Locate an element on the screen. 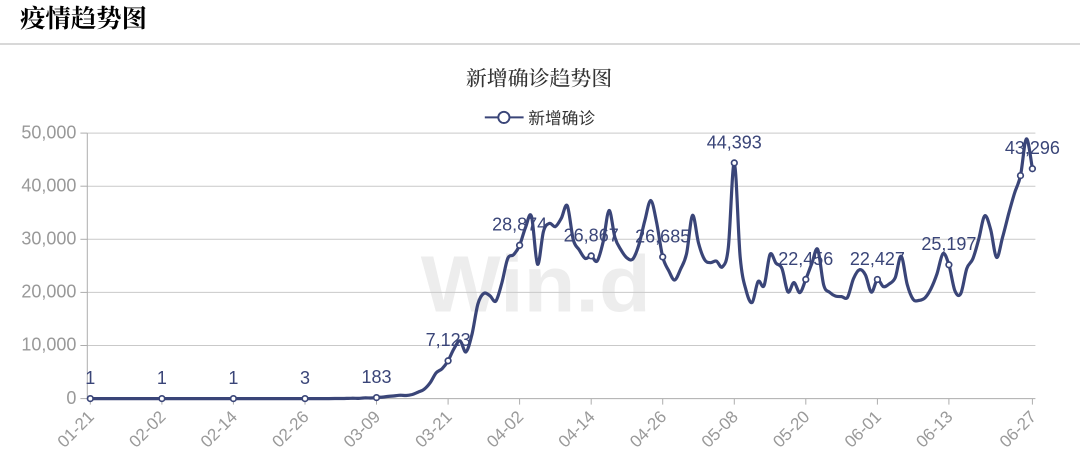  svg-text: 25,197 is located at coordinates (948, 244).